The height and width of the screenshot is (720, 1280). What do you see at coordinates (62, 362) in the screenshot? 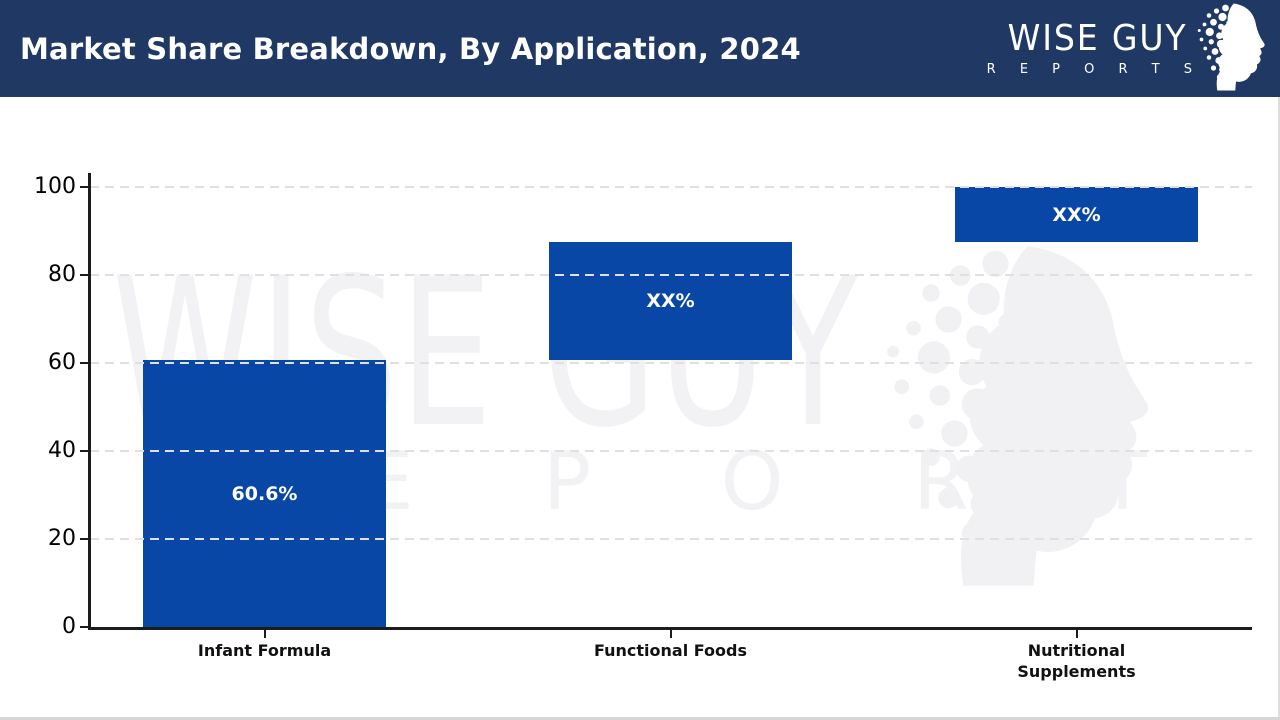
I see `y-tick-label-60: 60` at bounding box center [62, 362].